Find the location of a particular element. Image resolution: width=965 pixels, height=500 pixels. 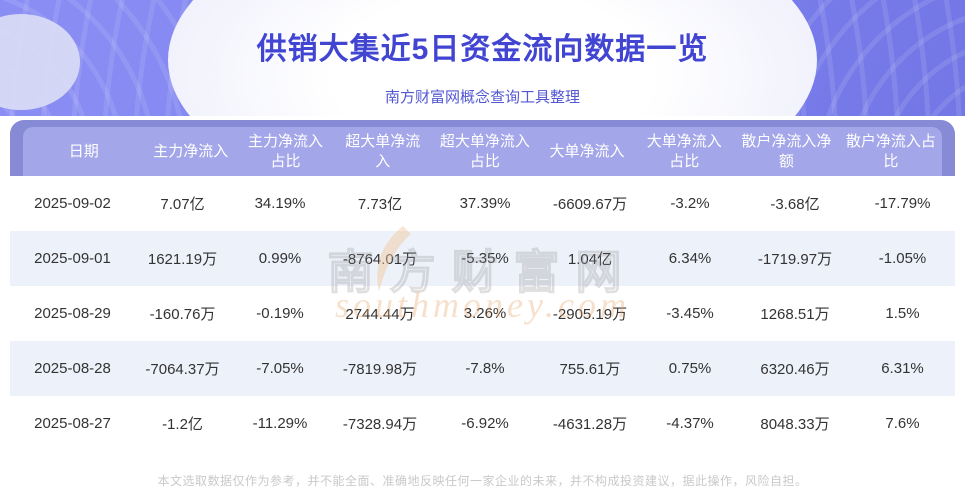

table-cell: 7.6% is located at coordinates (902, 423).